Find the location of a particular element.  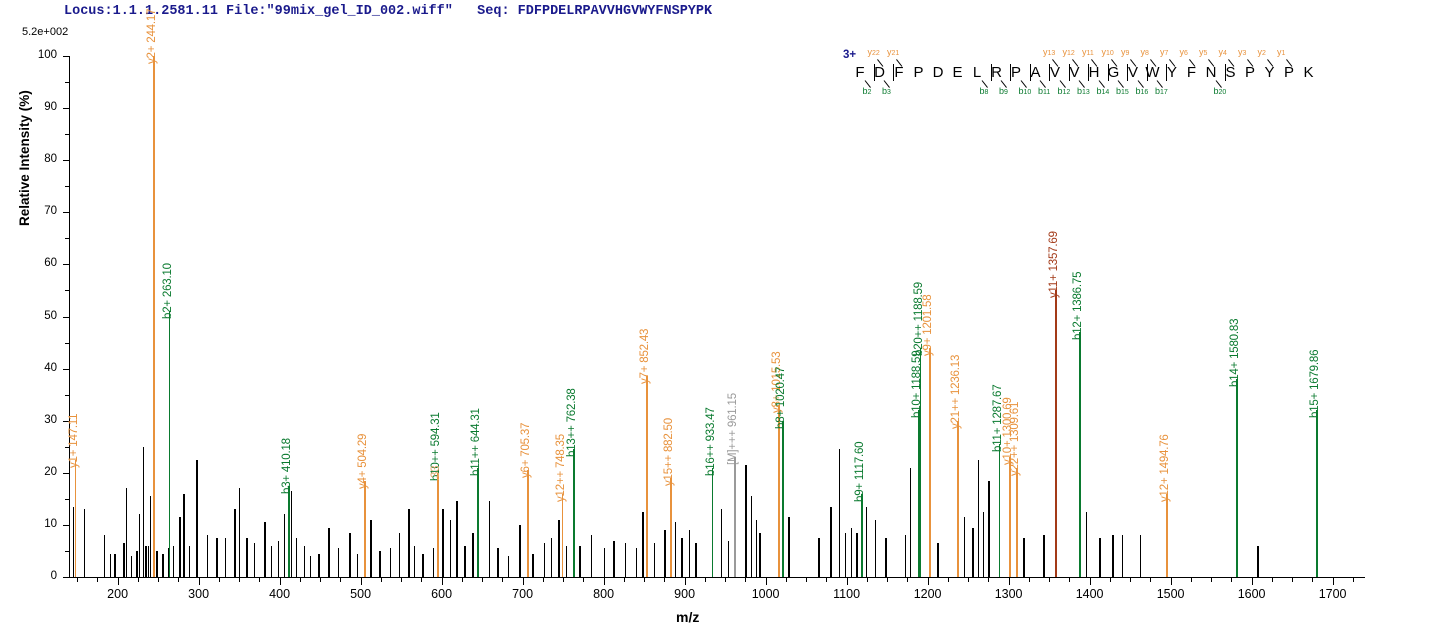

y-scale-value: 5.2e+002 is located at coordinates (45, 32).